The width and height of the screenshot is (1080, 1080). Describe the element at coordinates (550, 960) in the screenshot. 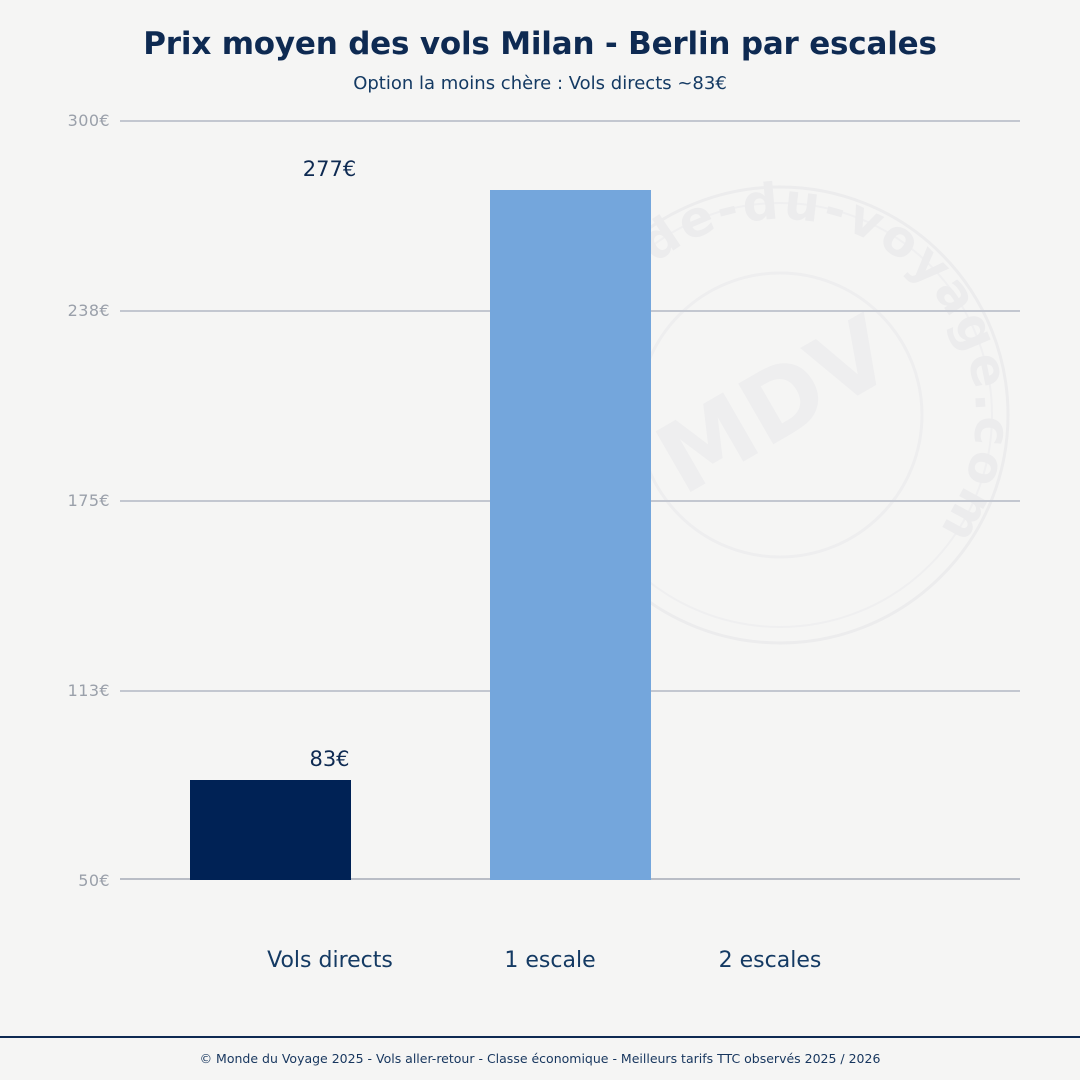

I see `category-label-1-escale: 1 escale` at that location.